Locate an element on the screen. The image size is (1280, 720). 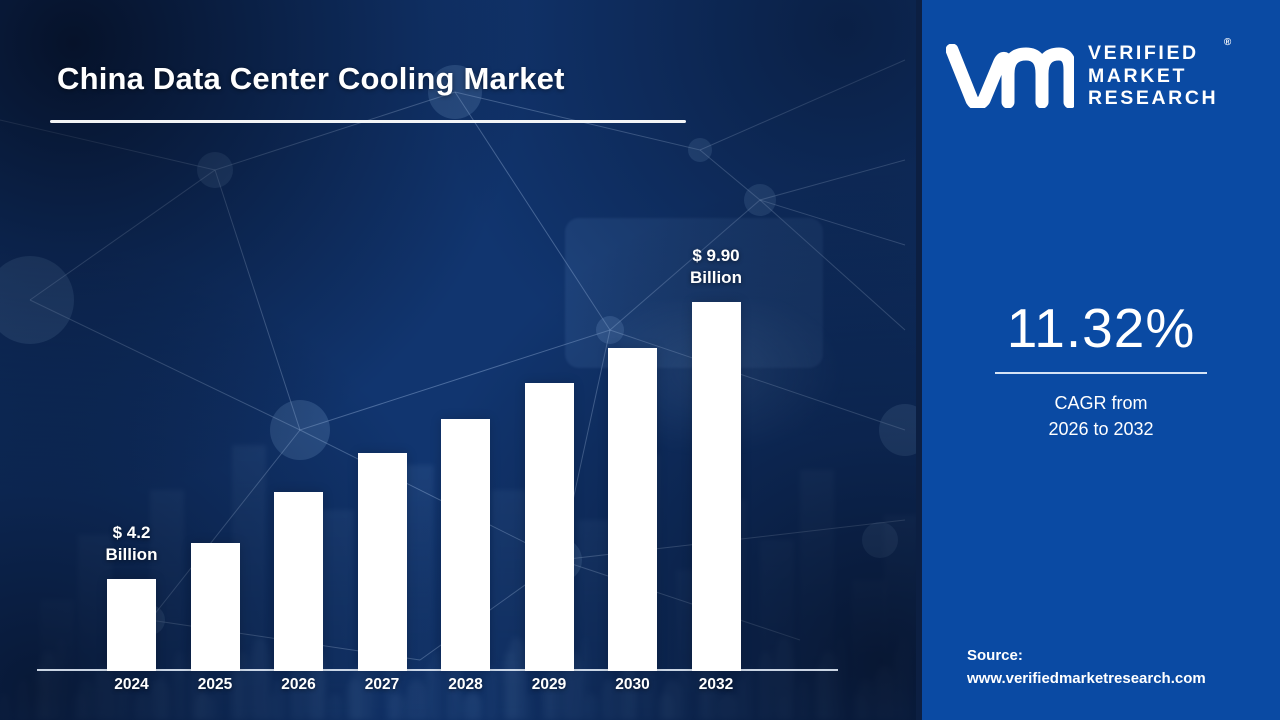
cagr-caption-line-1: CAGR from is located at coordinates (1101, 403).